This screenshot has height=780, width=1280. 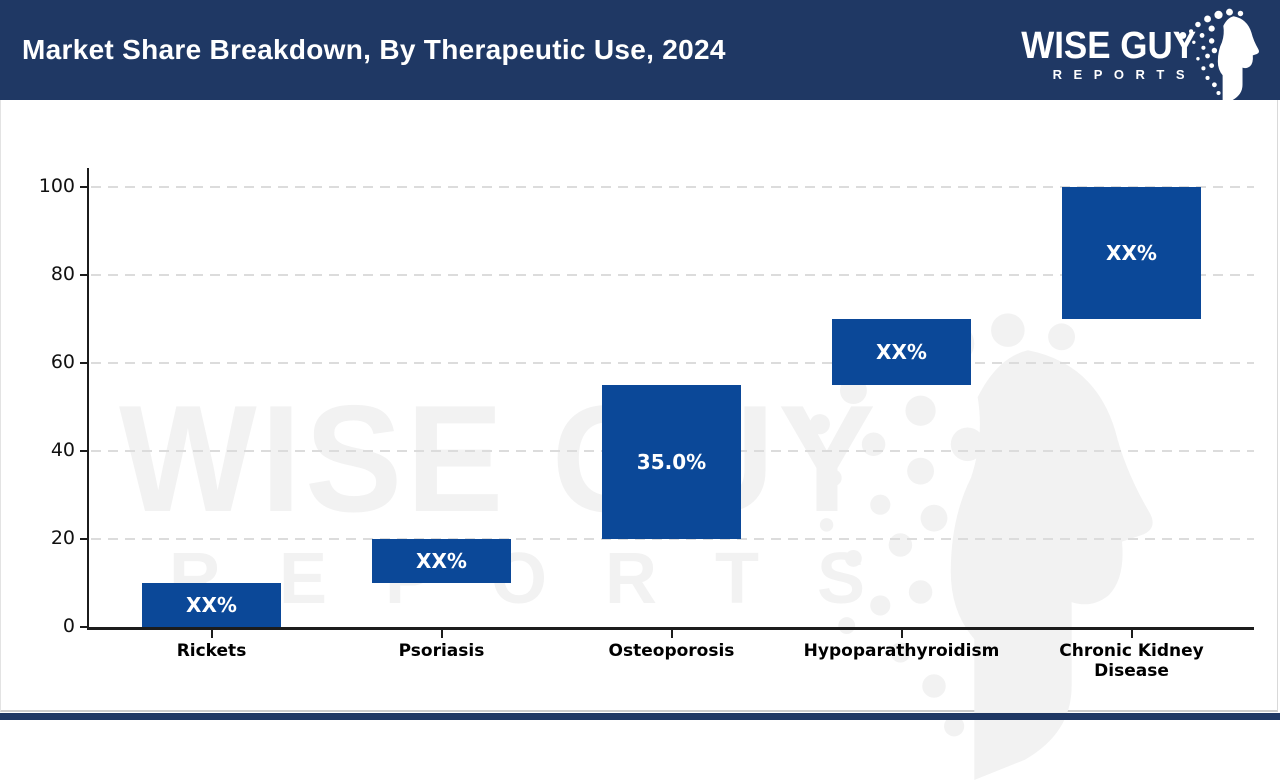 I want to click on ytick-label: 40, so click(x=62, y=450).